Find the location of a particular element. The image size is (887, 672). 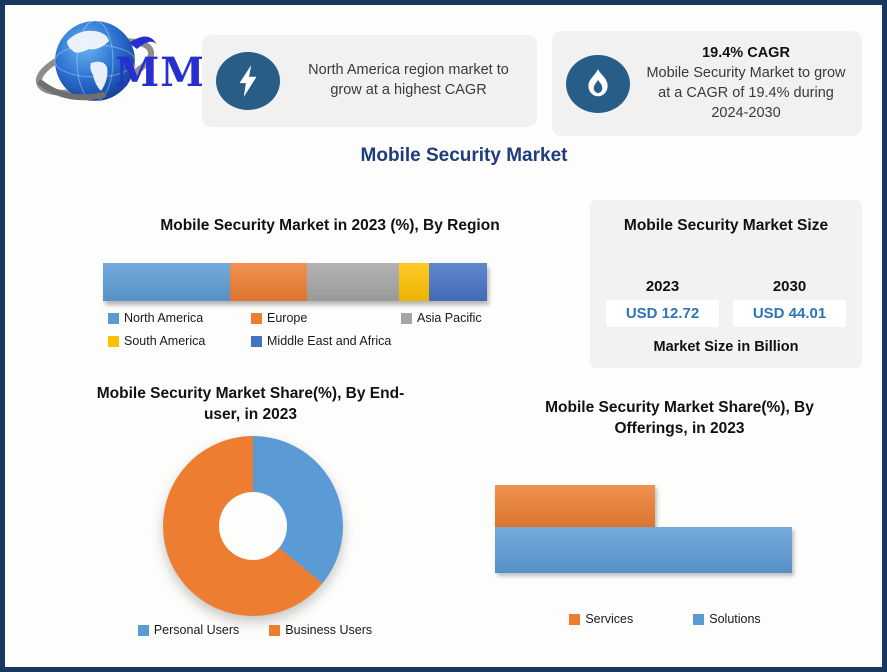

legend-item: South America is located at coordinates (156, 341).